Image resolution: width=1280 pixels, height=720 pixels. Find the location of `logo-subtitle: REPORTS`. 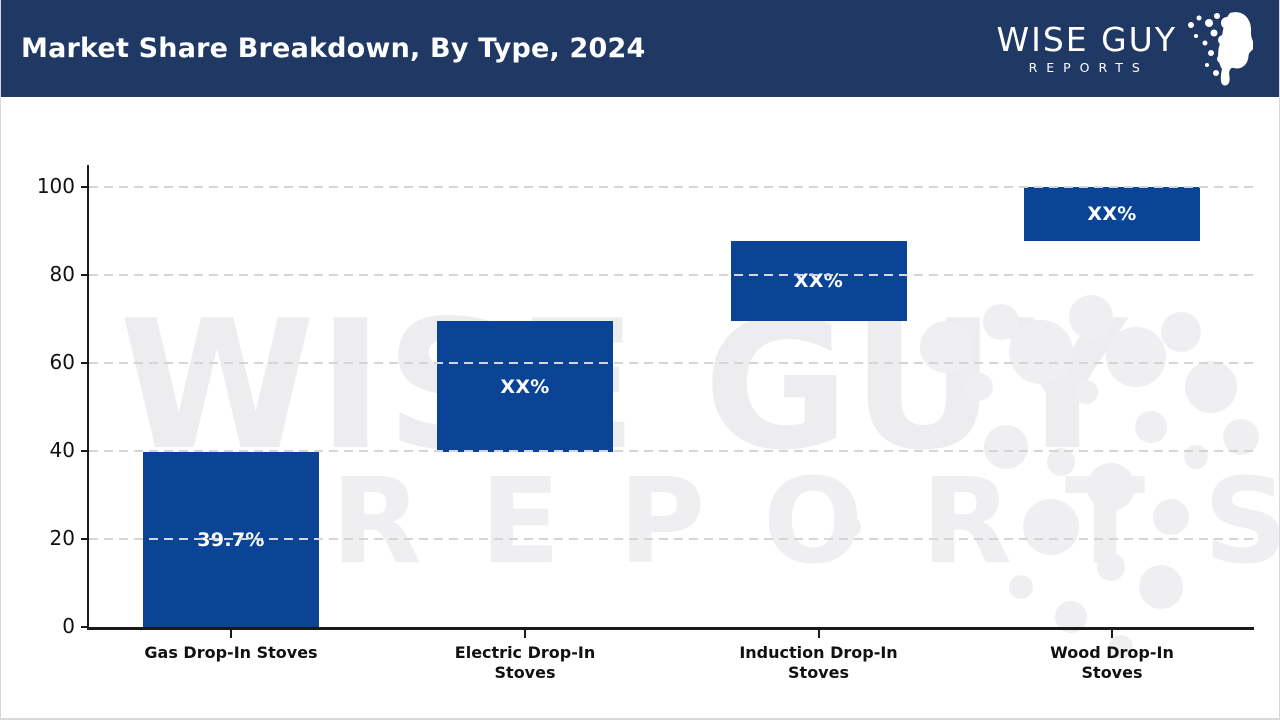

logo-subtitle: REPORTS is located at coordinates (1088, 67).